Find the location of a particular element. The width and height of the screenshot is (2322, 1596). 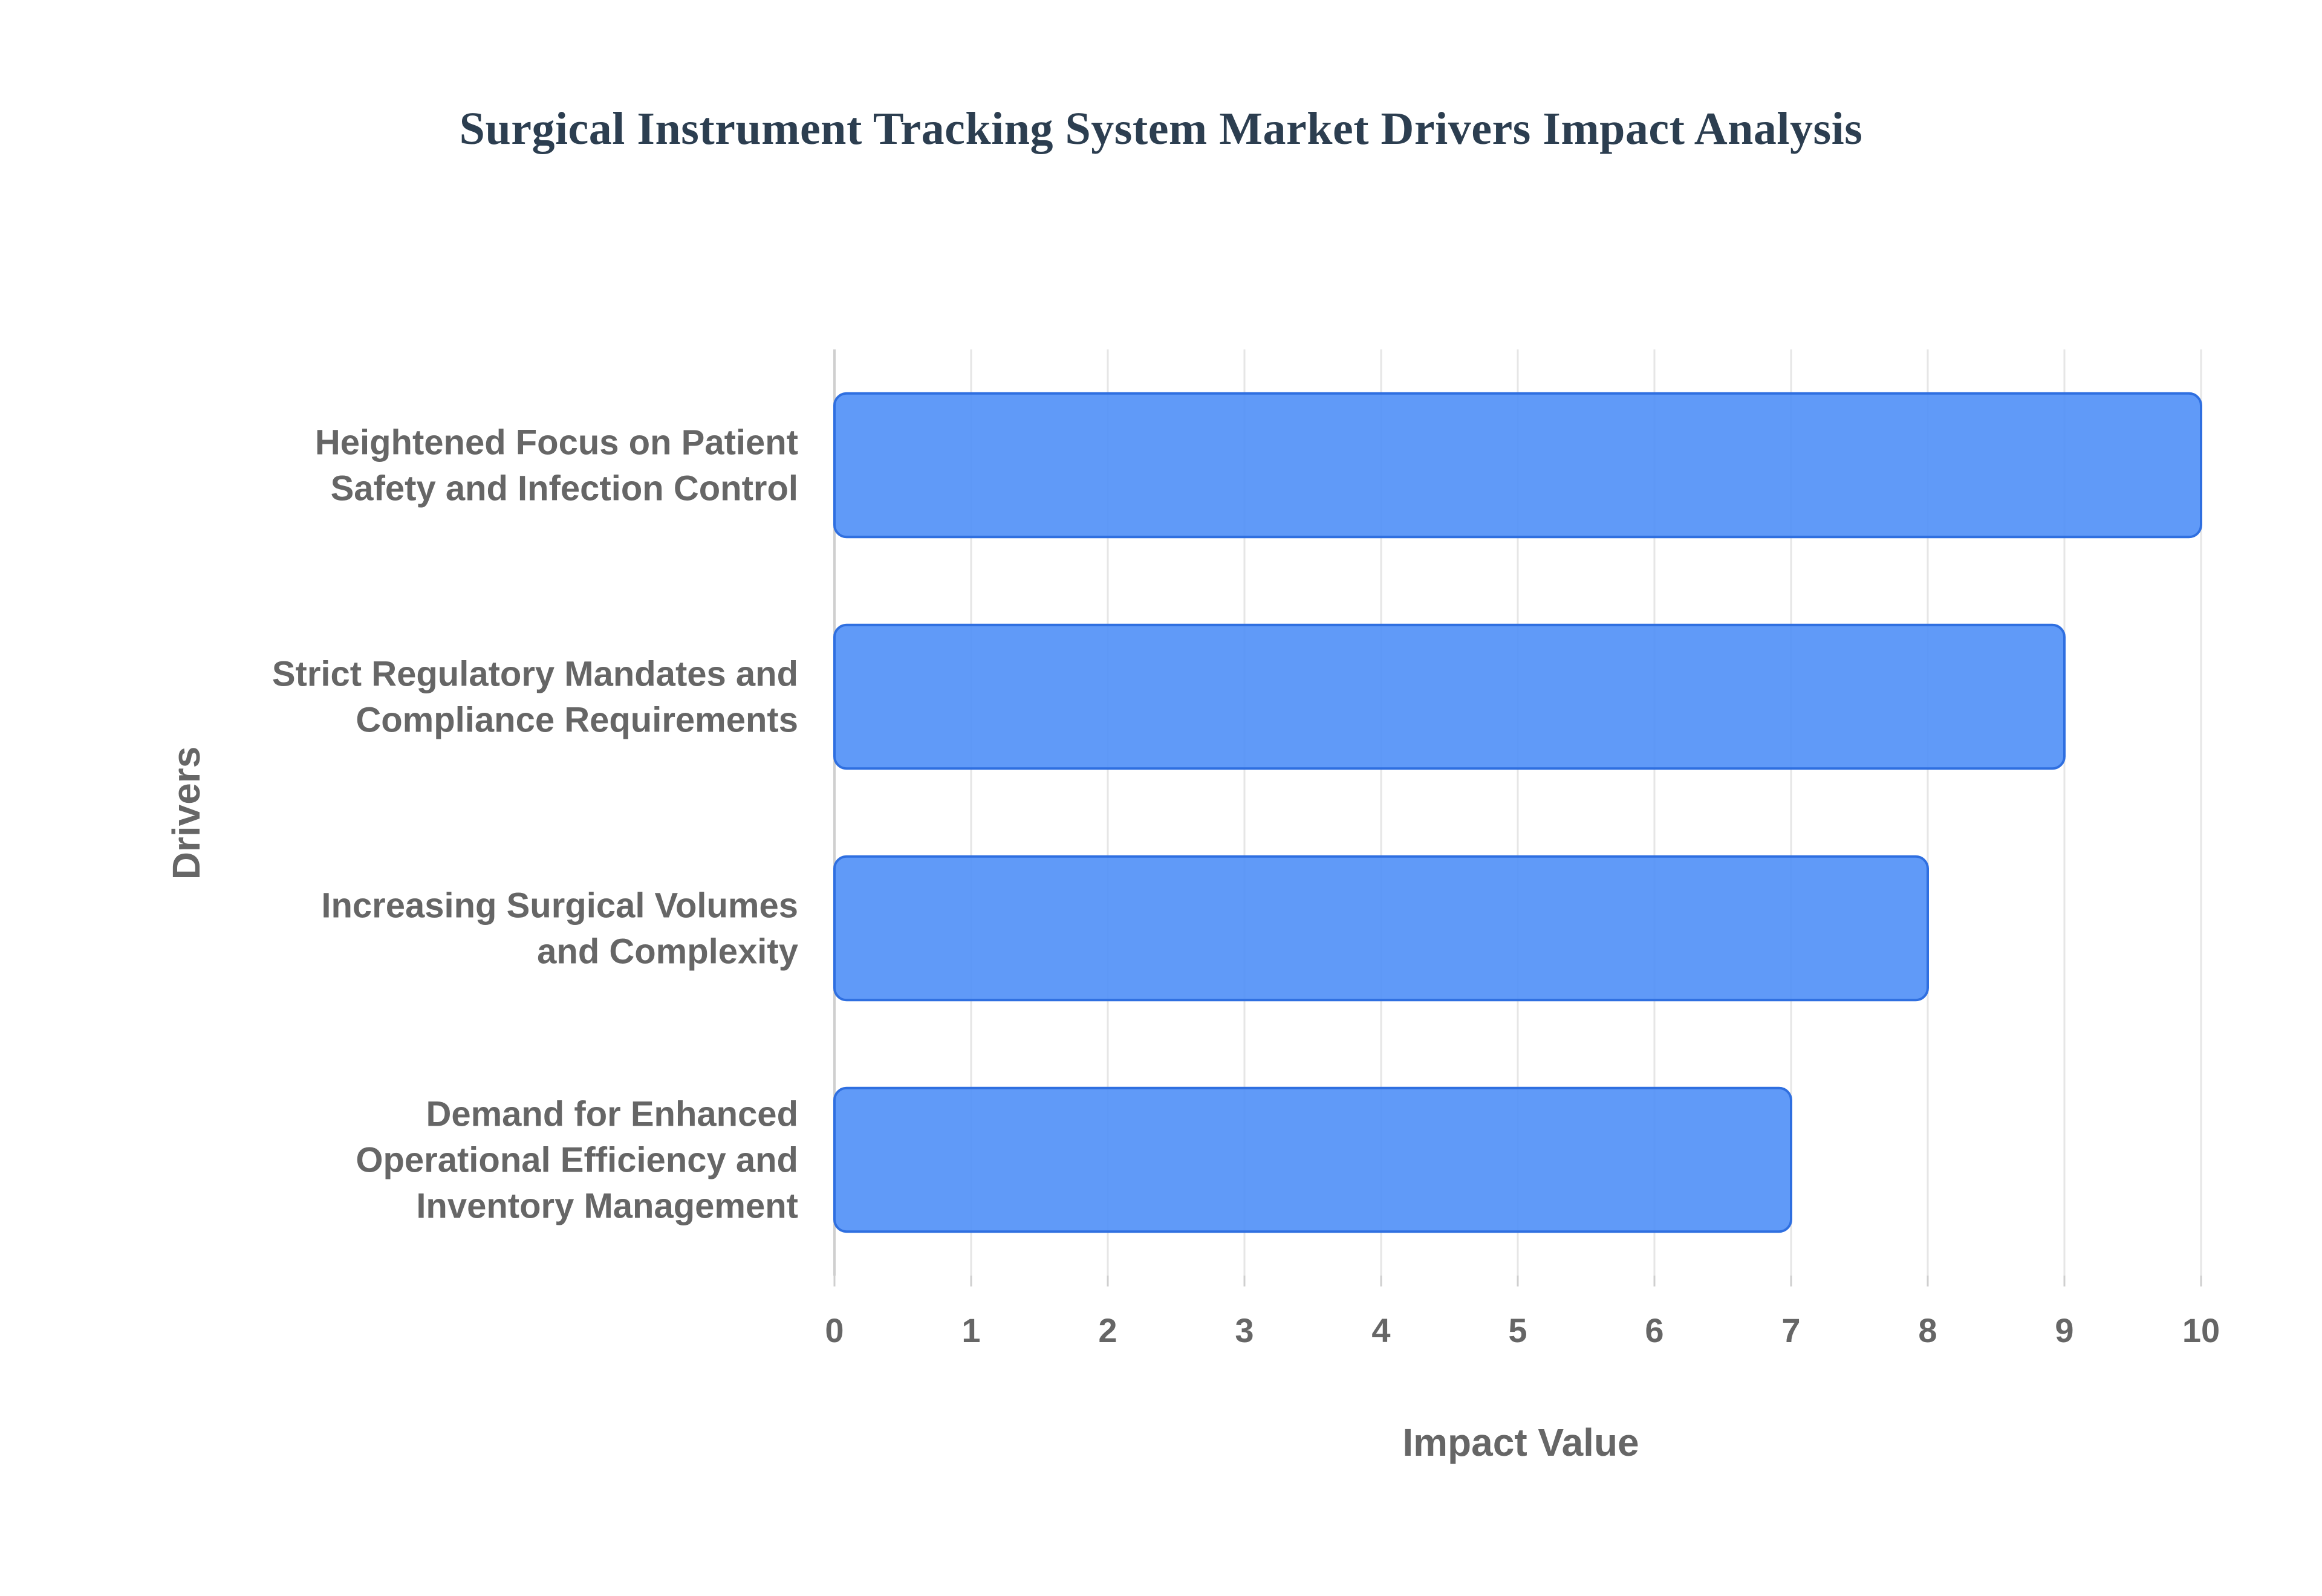

y-category-label-line: Inventory Management is located at coordinates (607, 1206).